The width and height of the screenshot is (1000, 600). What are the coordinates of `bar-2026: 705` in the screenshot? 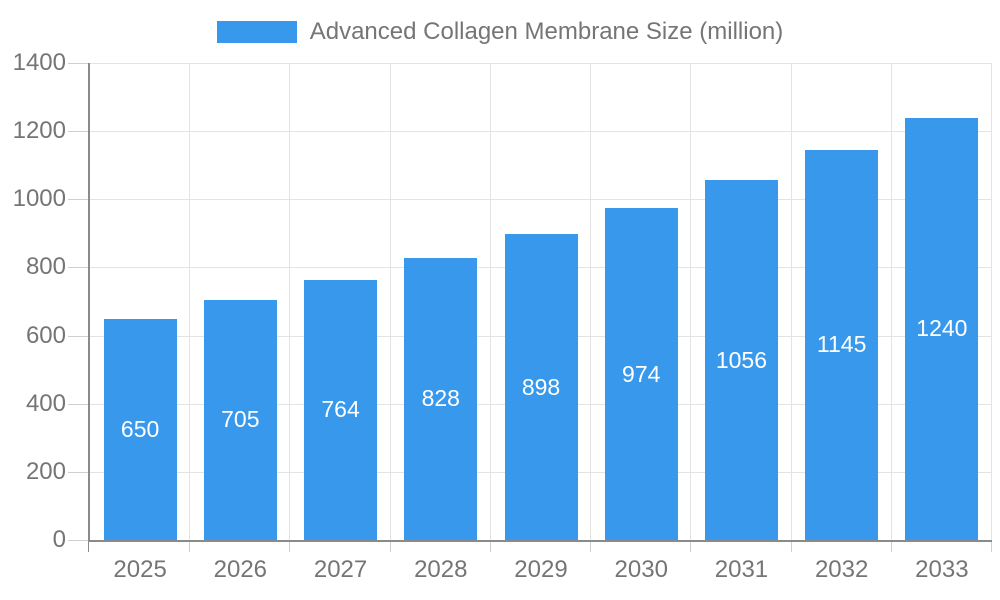 It's located at (240, 419).